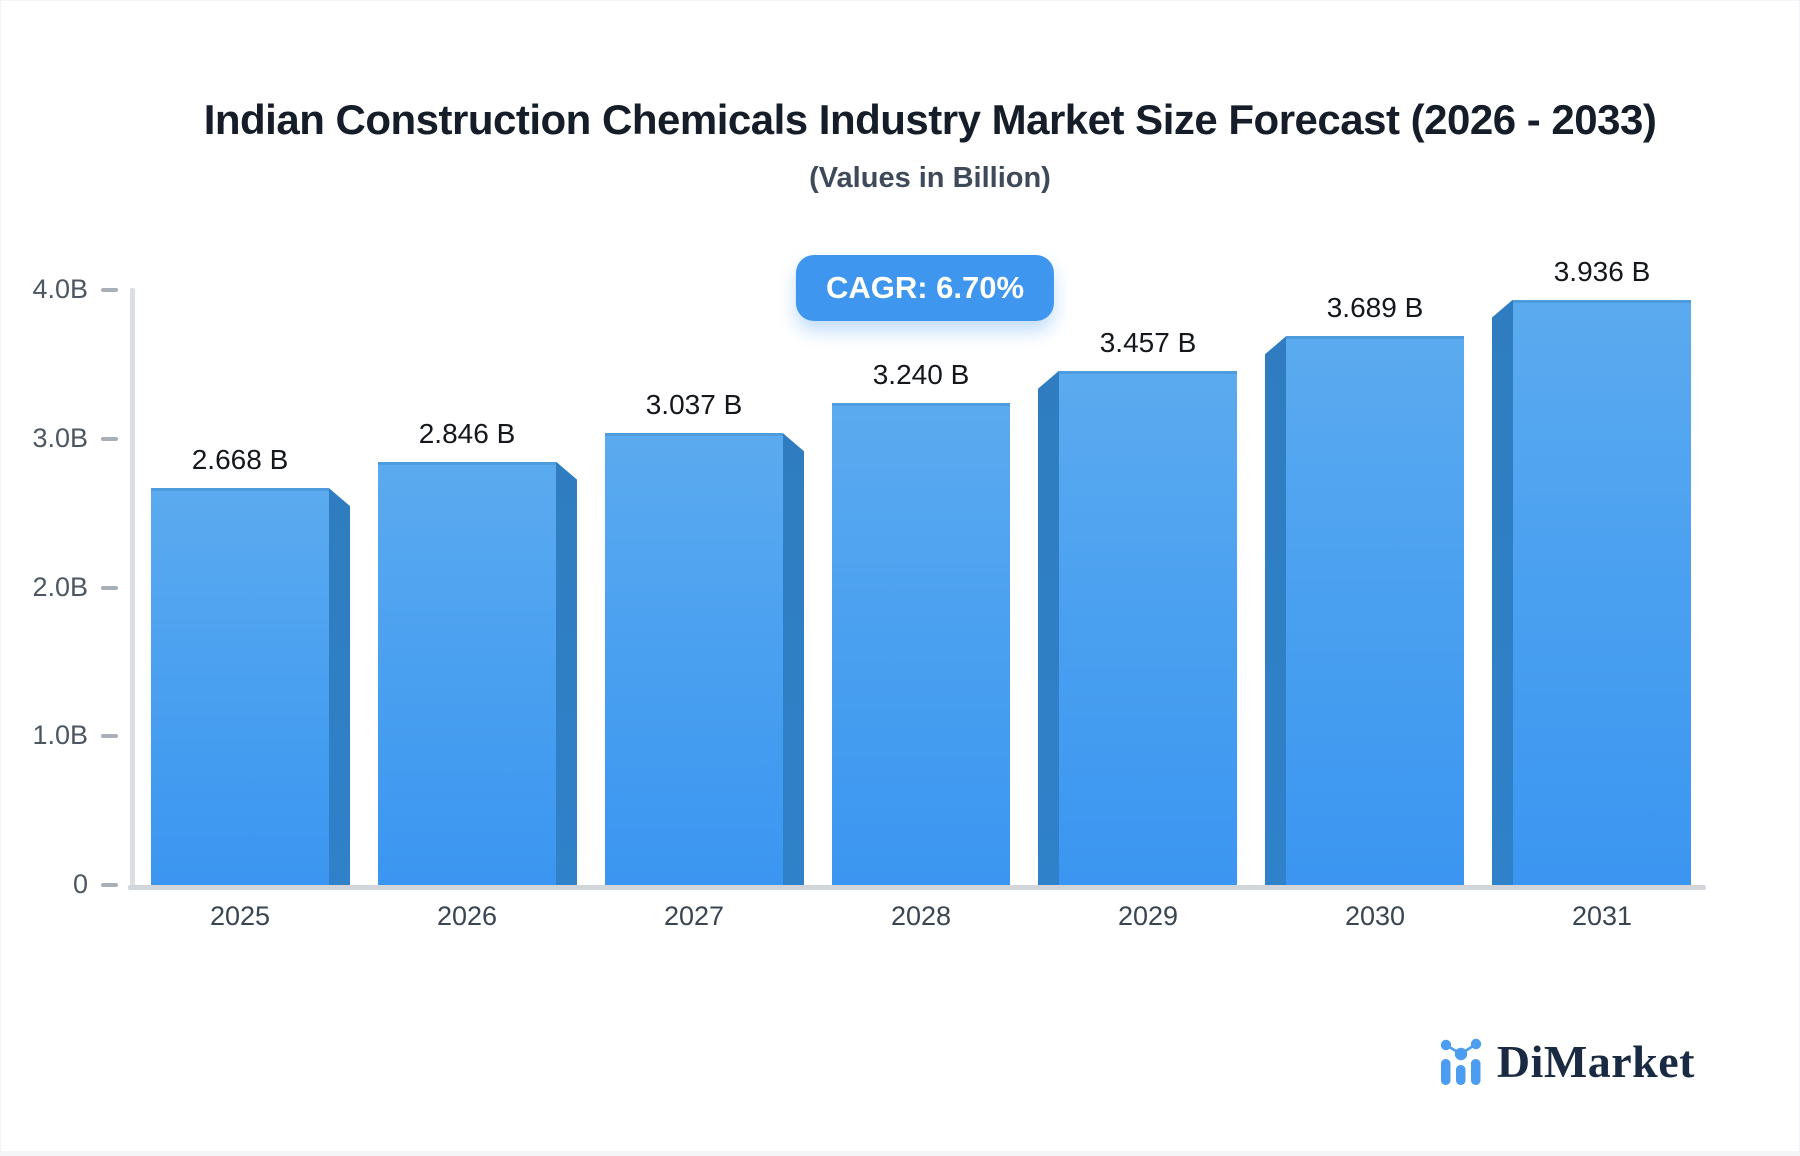 This screenshot has width=1800, height=1156. What do you see at coordinates (240, 686) in the screenshot?
I see `bar-2025` at bounding box center [240, 686].